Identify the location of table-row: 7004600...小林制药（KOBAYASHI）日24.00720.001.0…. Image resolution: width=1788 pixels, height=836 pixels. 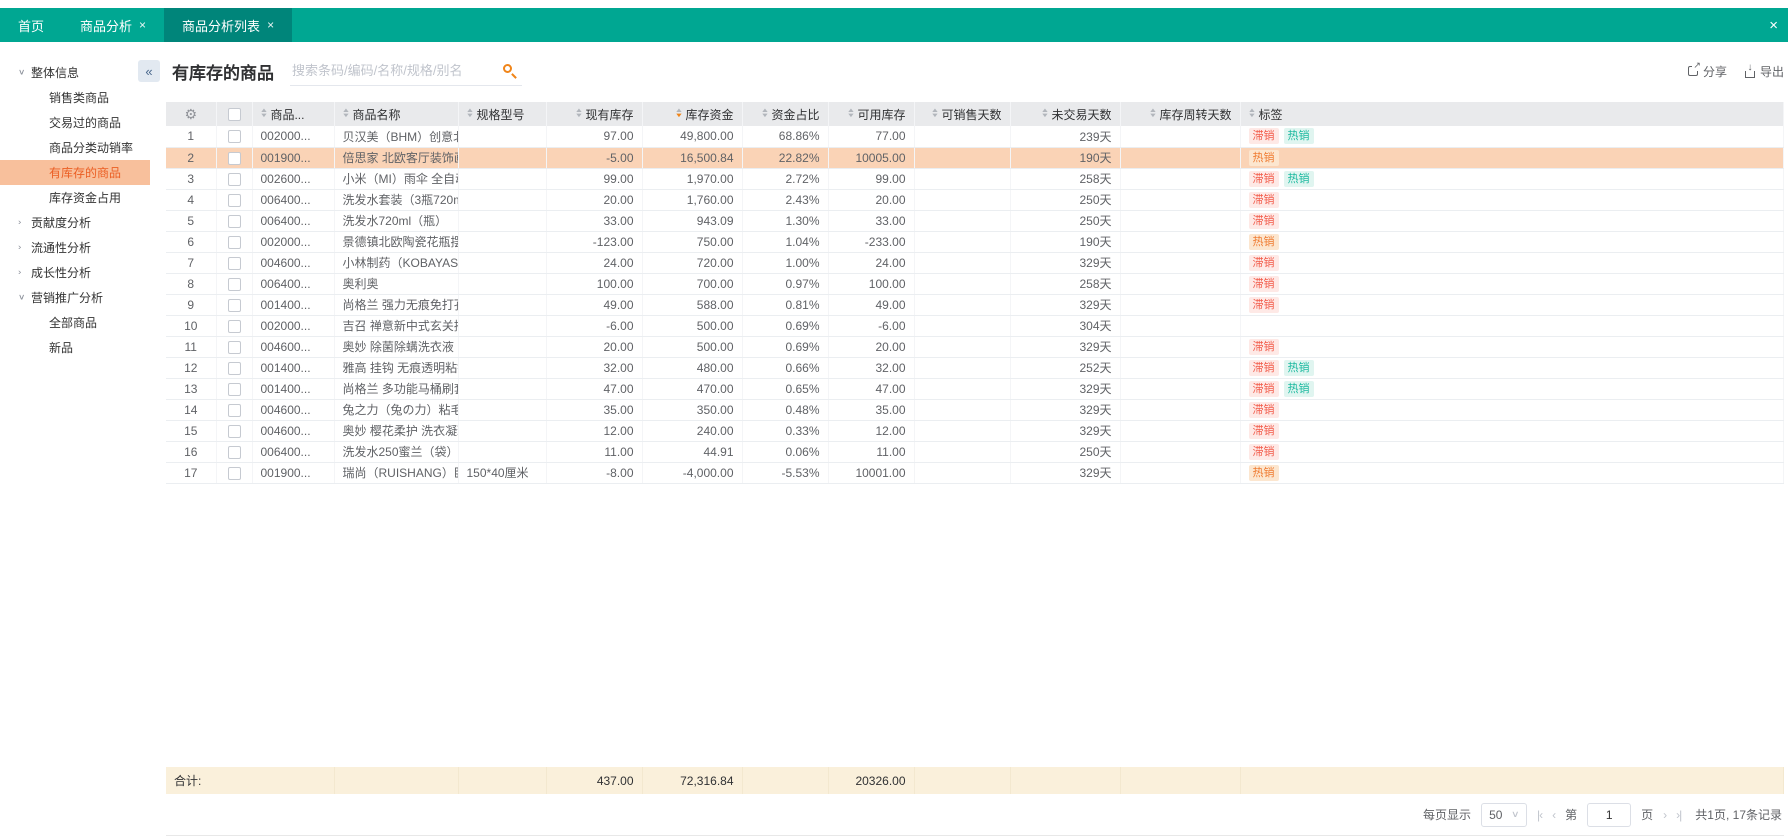
(975, 263).